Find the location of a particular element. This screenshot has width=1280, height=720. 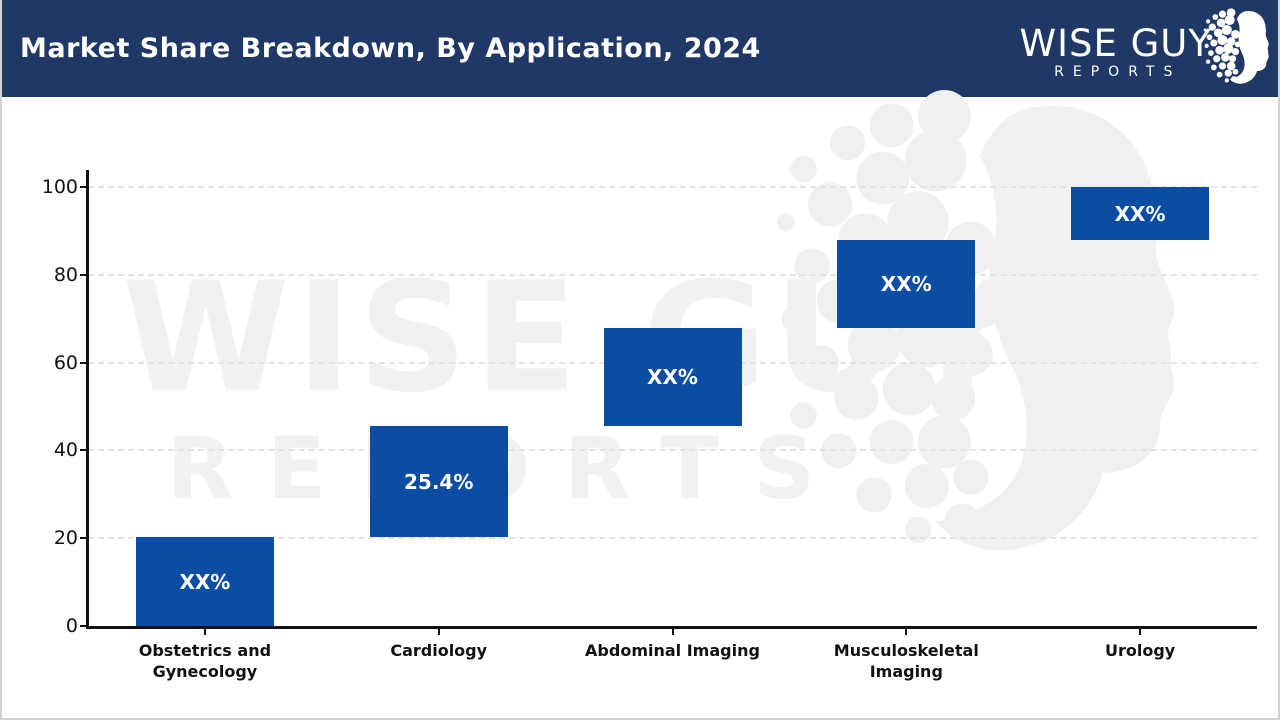

x-axis-category-label: Abdominal Imaging is located at coordinates (672, 650).